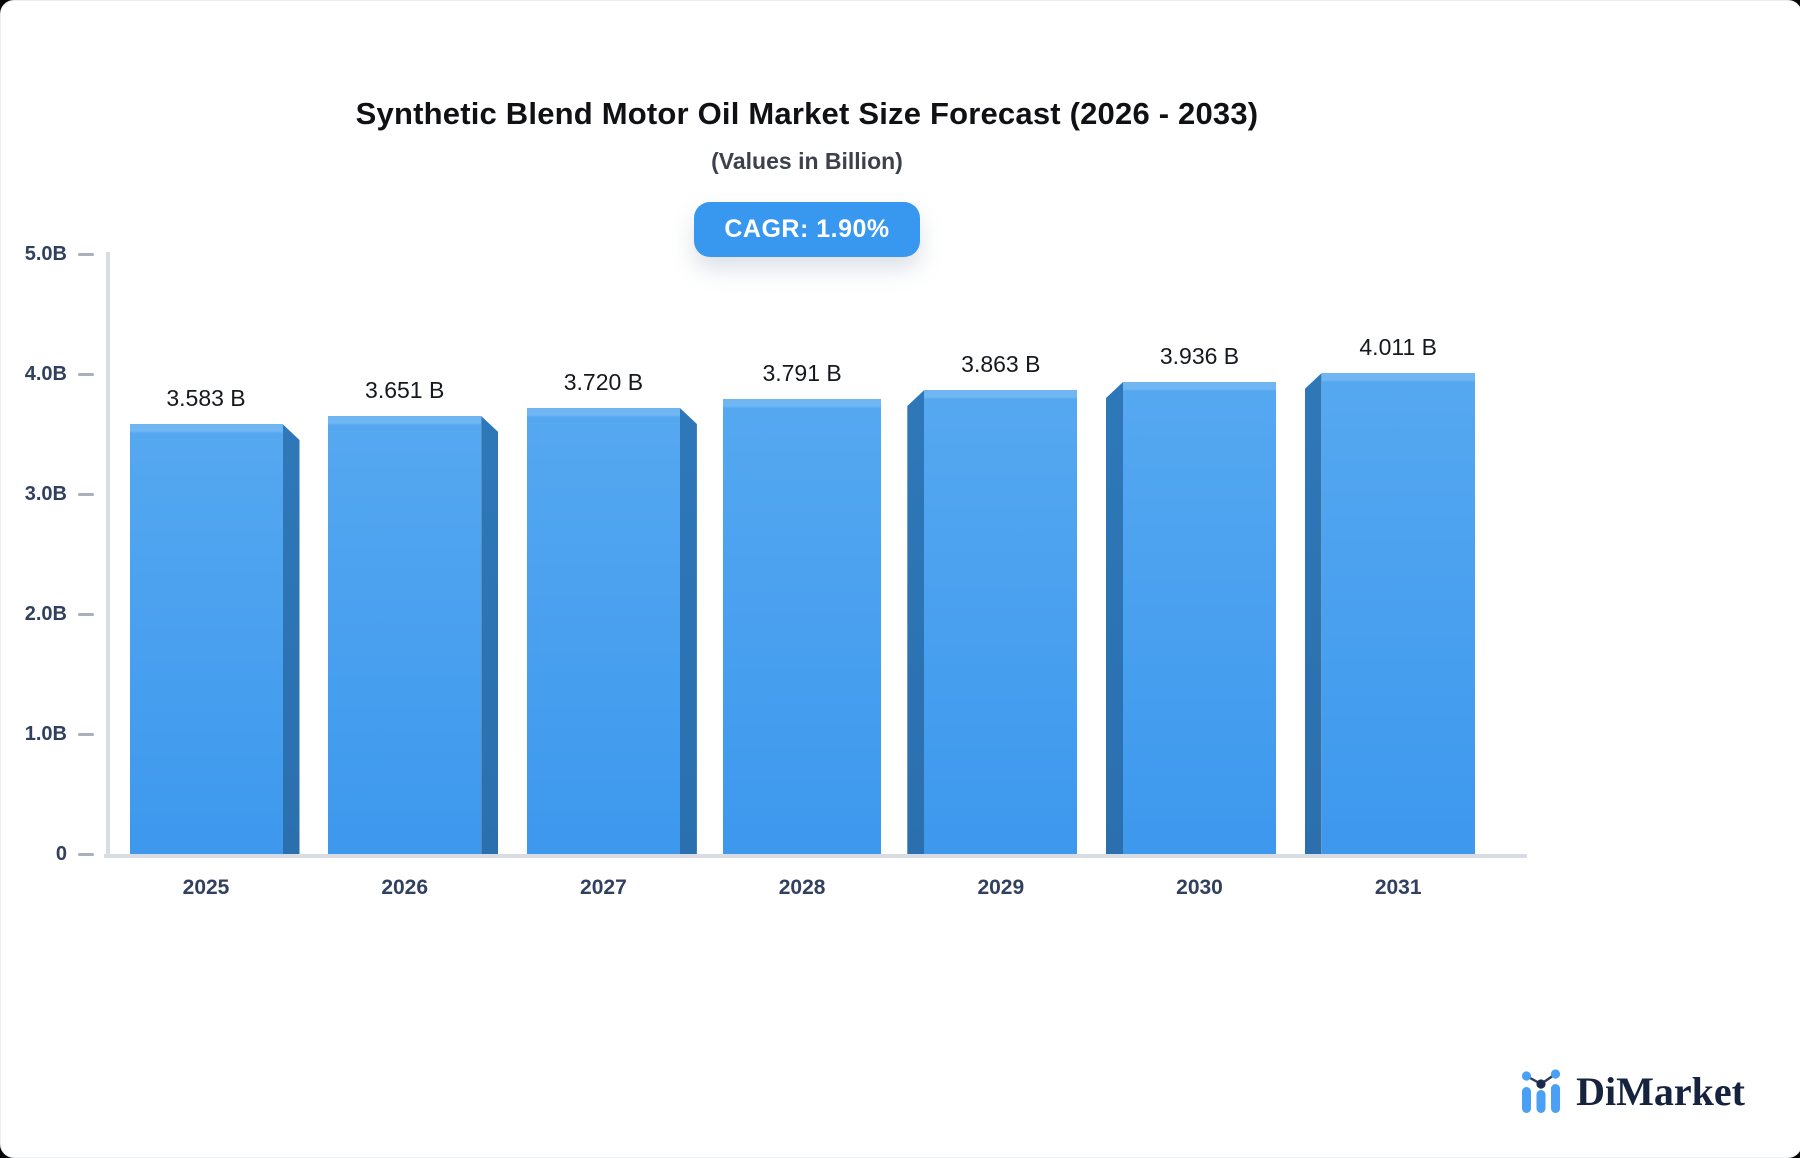  I want to click on bar-group: 3.863 B 2029, so click(992, 576).